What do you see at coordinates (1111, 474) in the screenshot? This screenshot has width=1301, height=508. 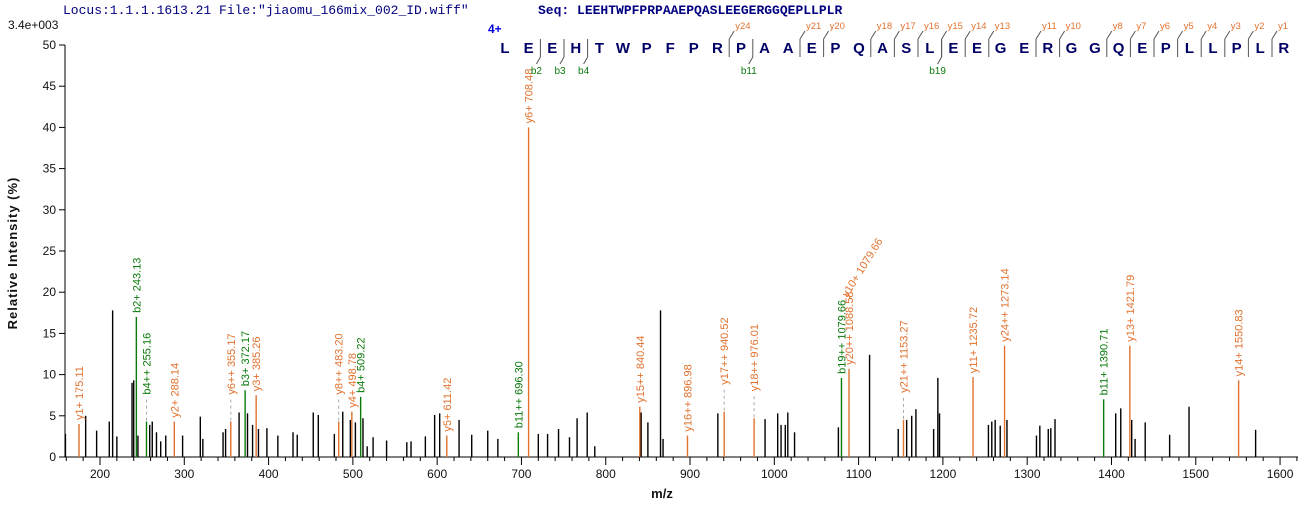 I see `x-tick-label: 1400` at bounding box center [1111, 474].